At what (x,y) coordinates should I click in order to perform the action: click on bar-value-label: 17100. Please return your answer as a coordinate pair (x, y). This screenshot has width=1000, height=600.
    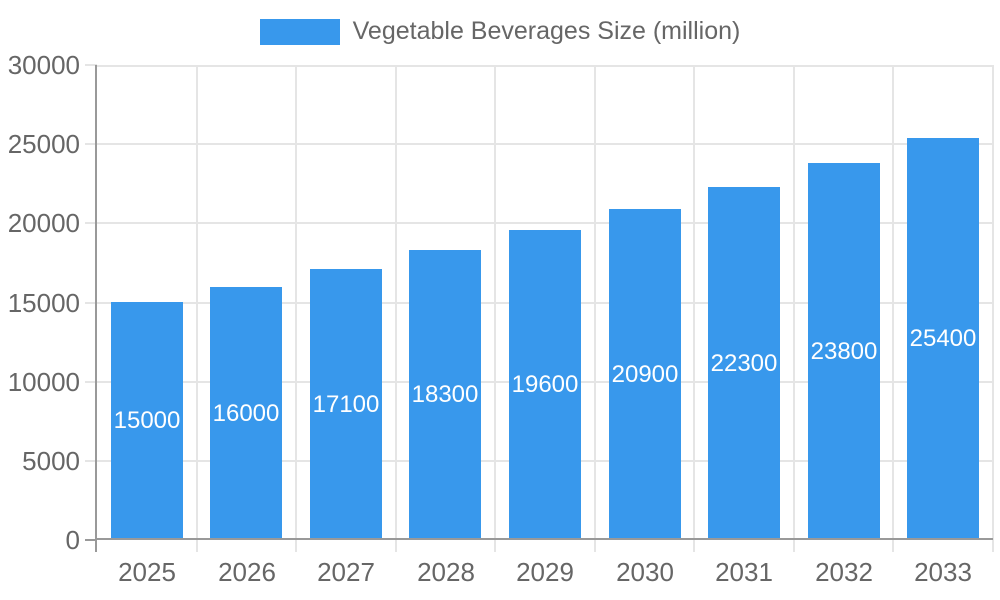
    Looking at the image, I should click on (346, 404).